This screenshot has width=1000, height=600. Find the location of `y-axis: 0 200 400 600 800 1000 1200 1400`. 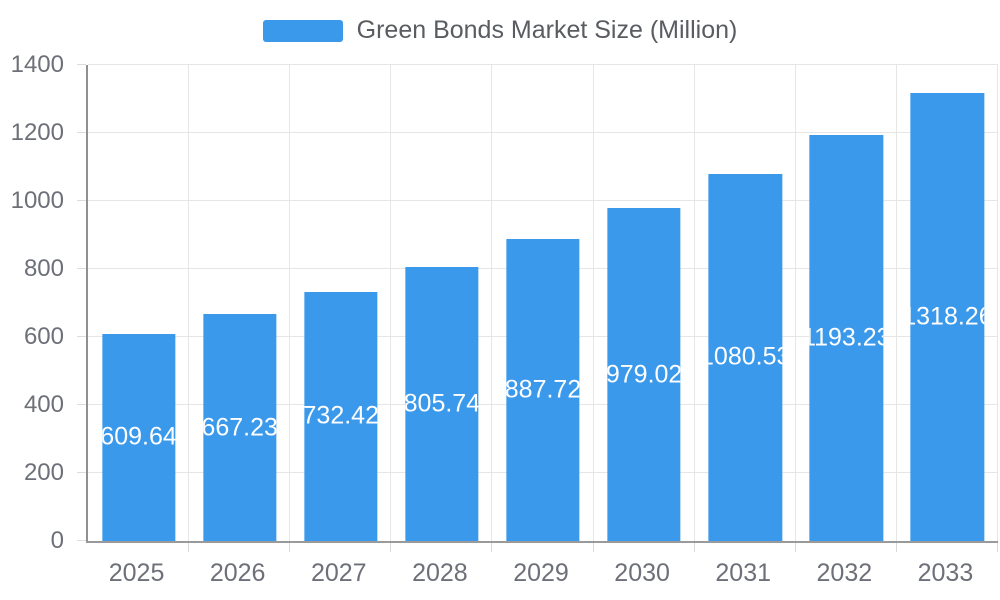

y-axis: 0 200 400 600 800 1000 1200 1400 is located at coordinates (32, 302).